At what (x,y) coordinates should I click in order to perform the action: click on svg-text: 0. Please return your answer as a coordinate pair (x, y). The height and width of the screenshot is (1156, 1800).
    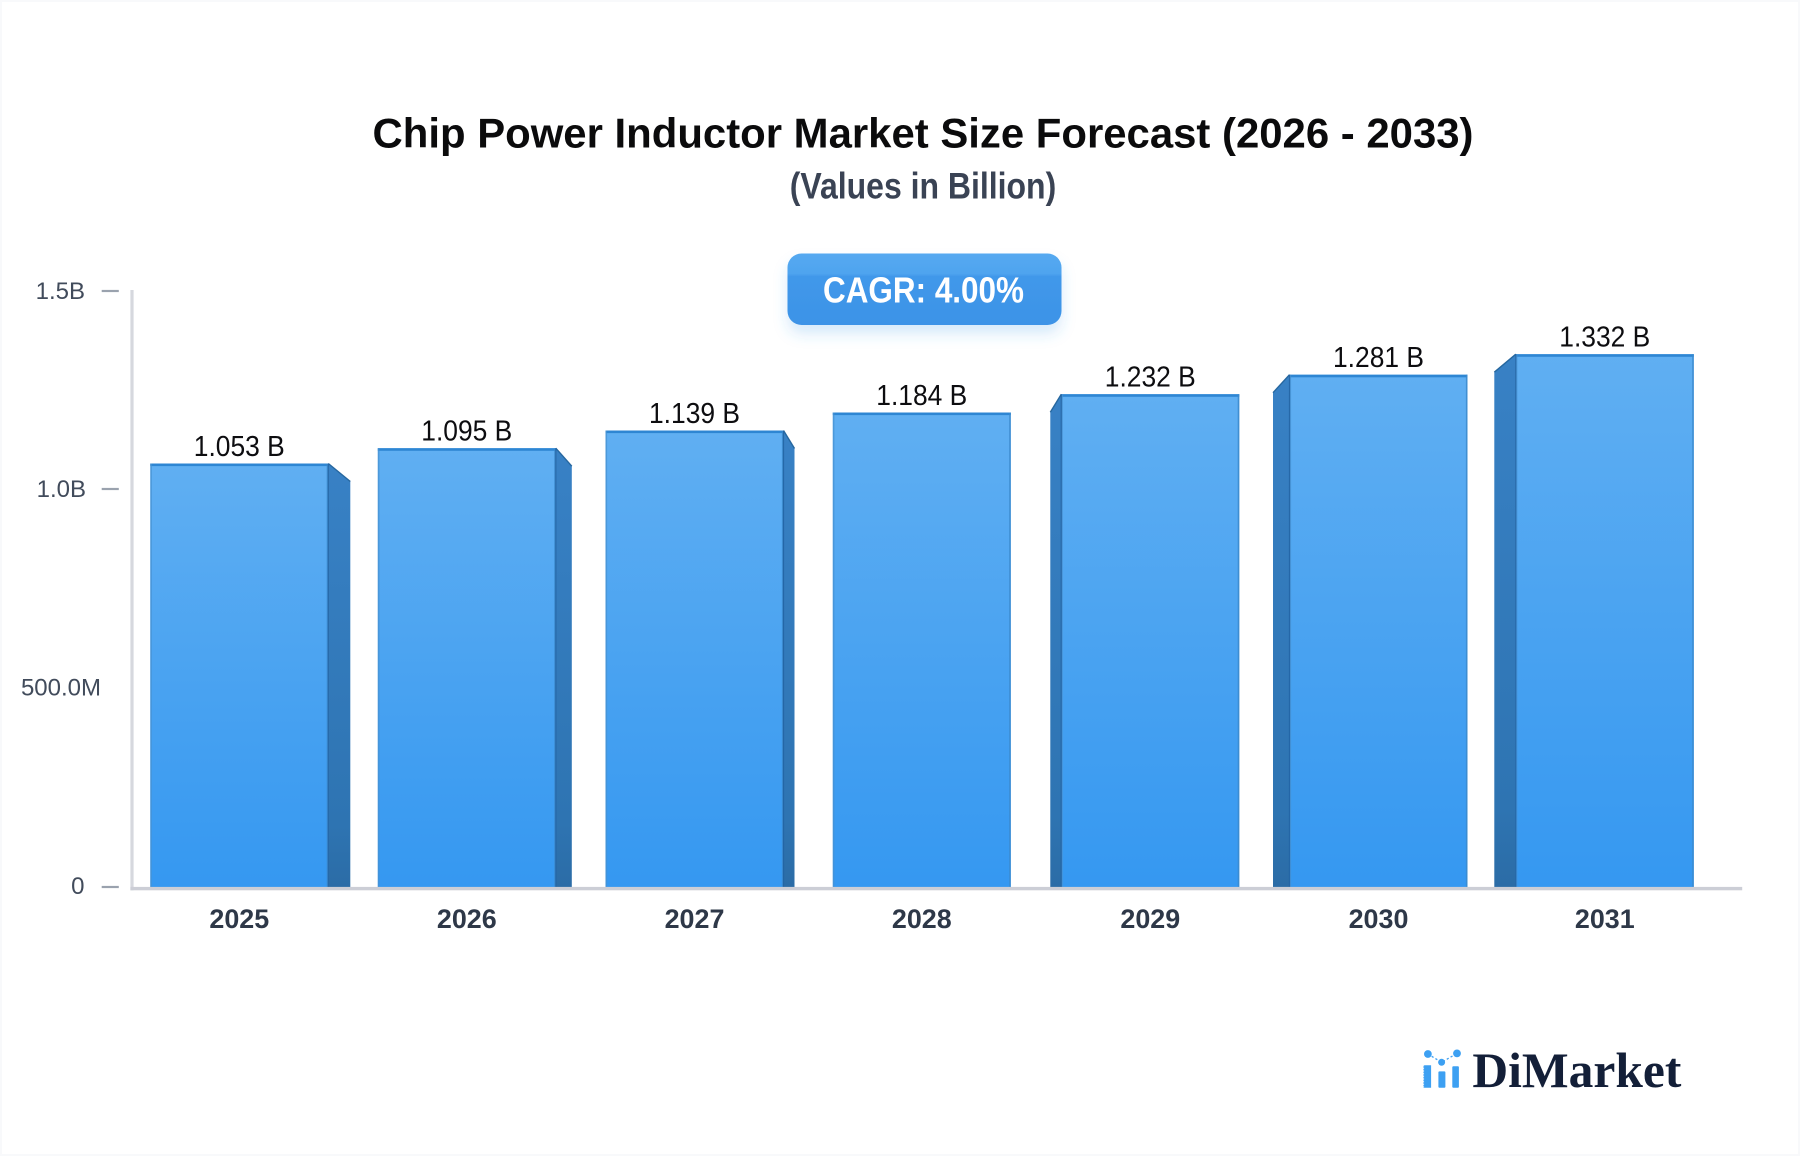
    Looking at the image, I should click on (77, 886).